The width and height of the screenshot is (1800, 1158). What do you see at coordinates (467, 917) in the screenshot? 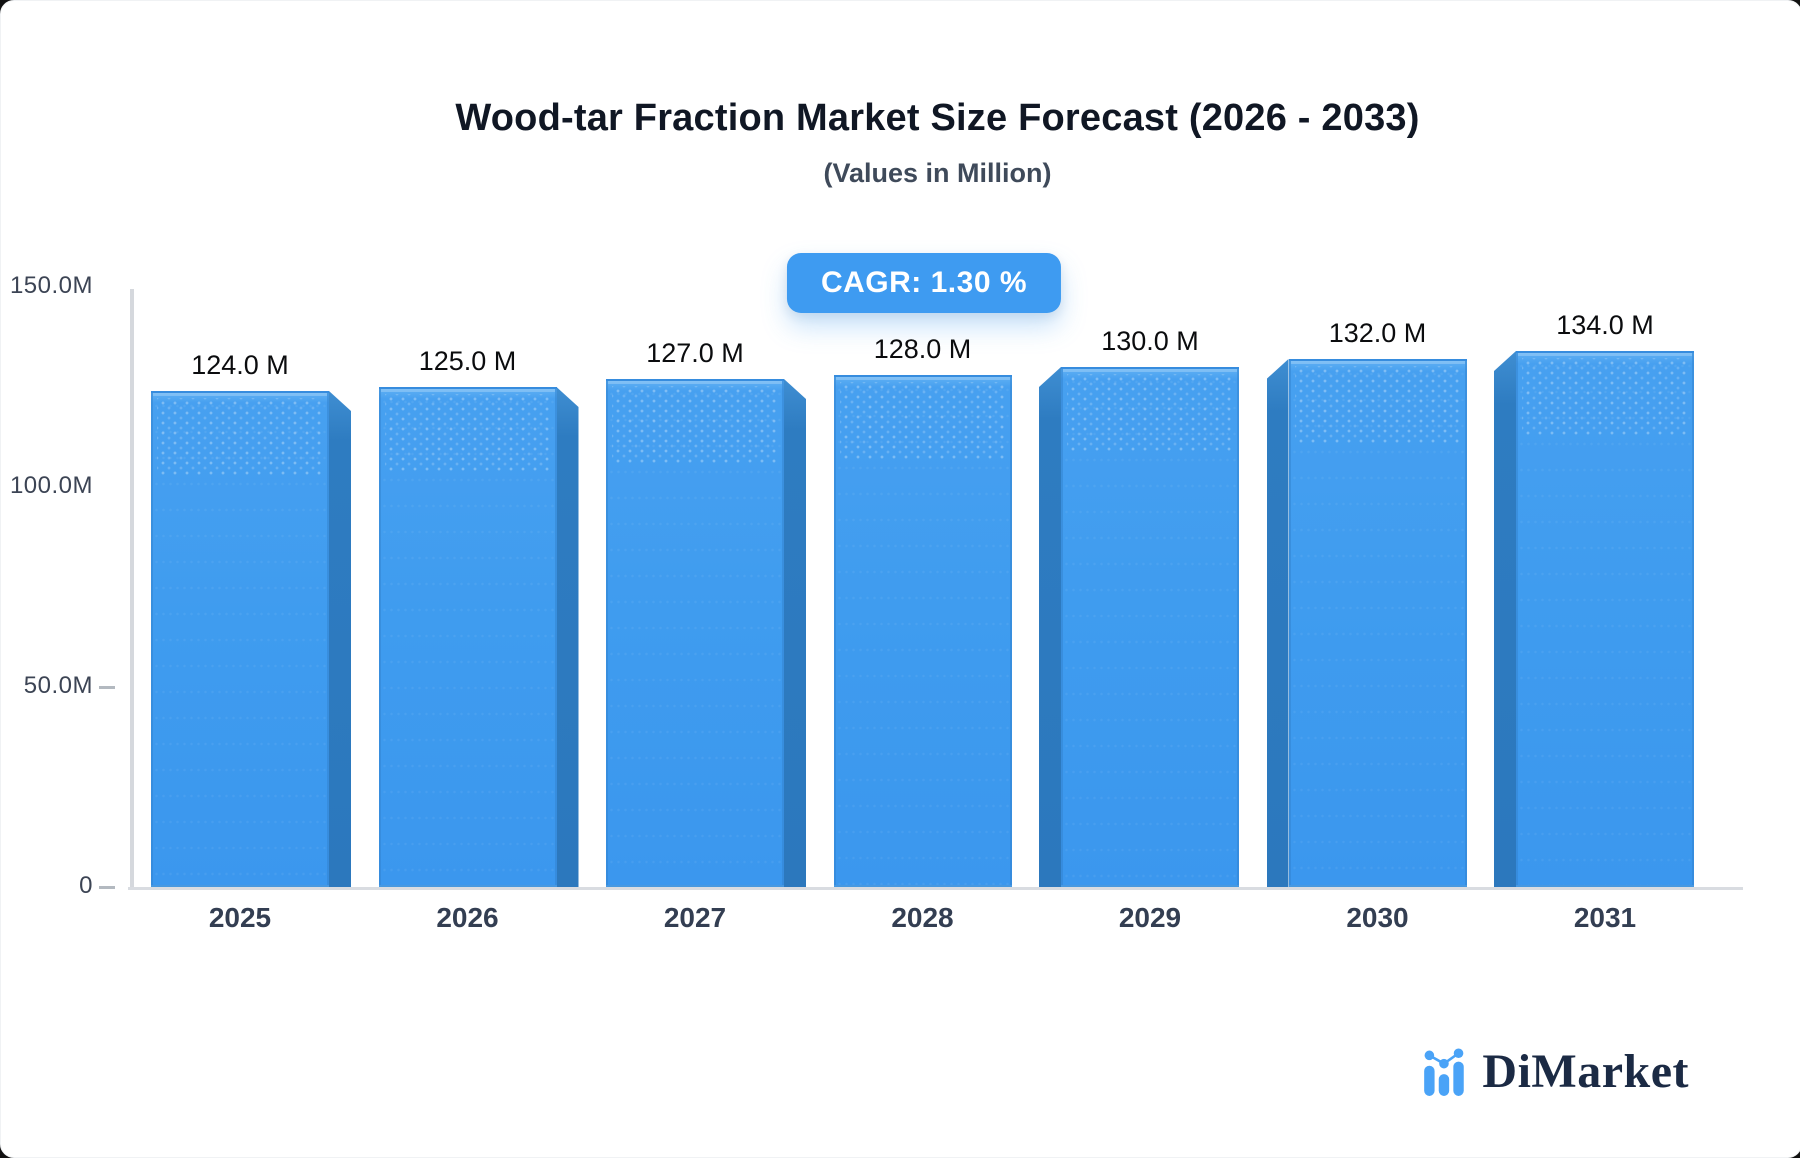
I see `x-axis-label-2026: 2026` at bounding box center [467, 917].